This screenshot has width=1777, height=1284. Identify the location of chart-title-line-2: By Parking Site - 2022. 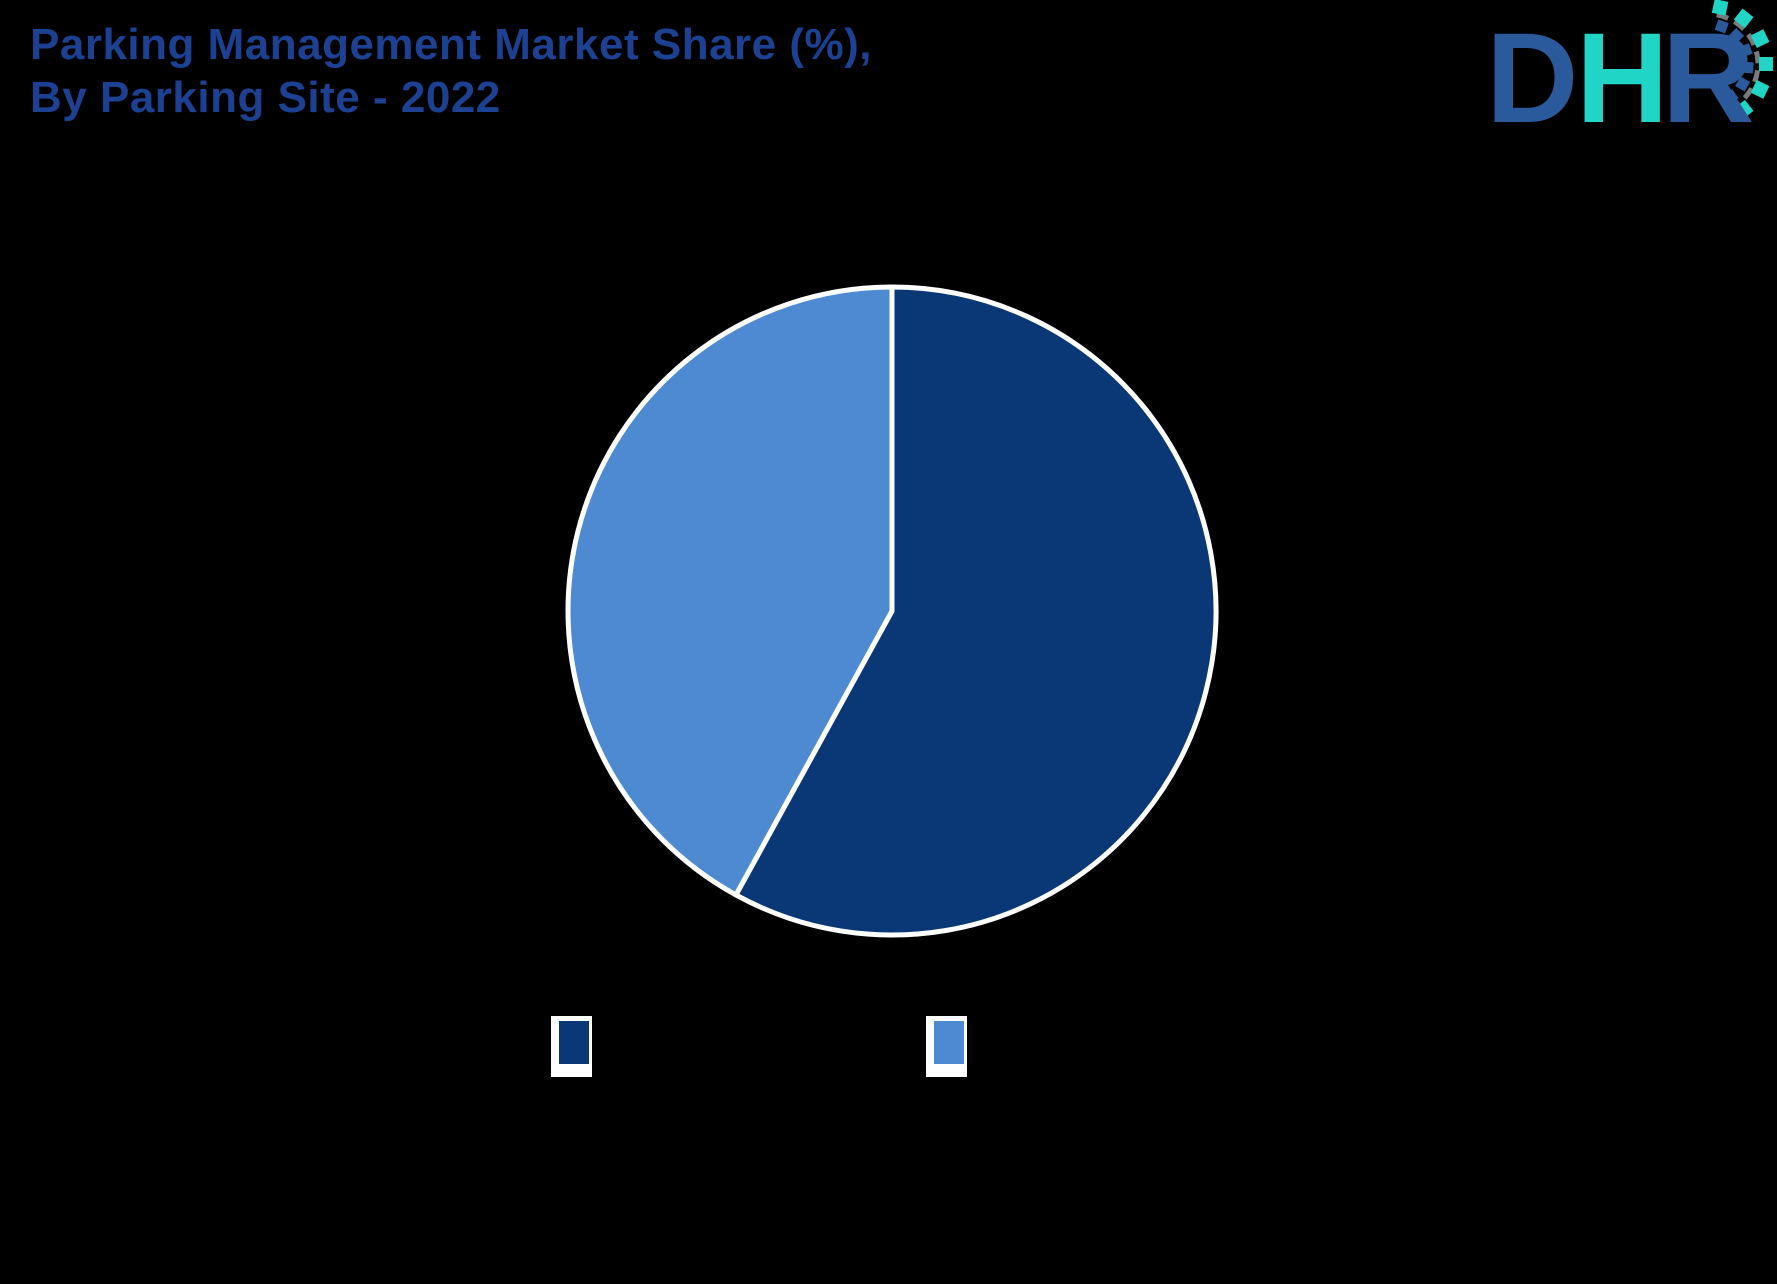
(265, 97).